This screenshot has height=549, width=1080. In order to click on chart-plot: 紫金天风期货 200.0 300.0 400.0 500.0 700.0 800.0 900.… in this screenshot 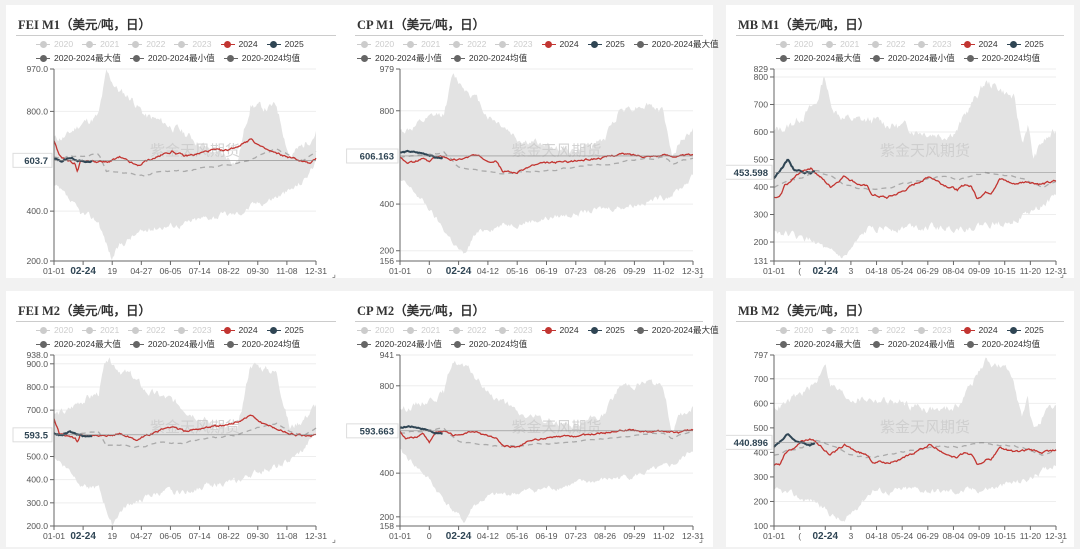, I will do `click(174, 447)`.